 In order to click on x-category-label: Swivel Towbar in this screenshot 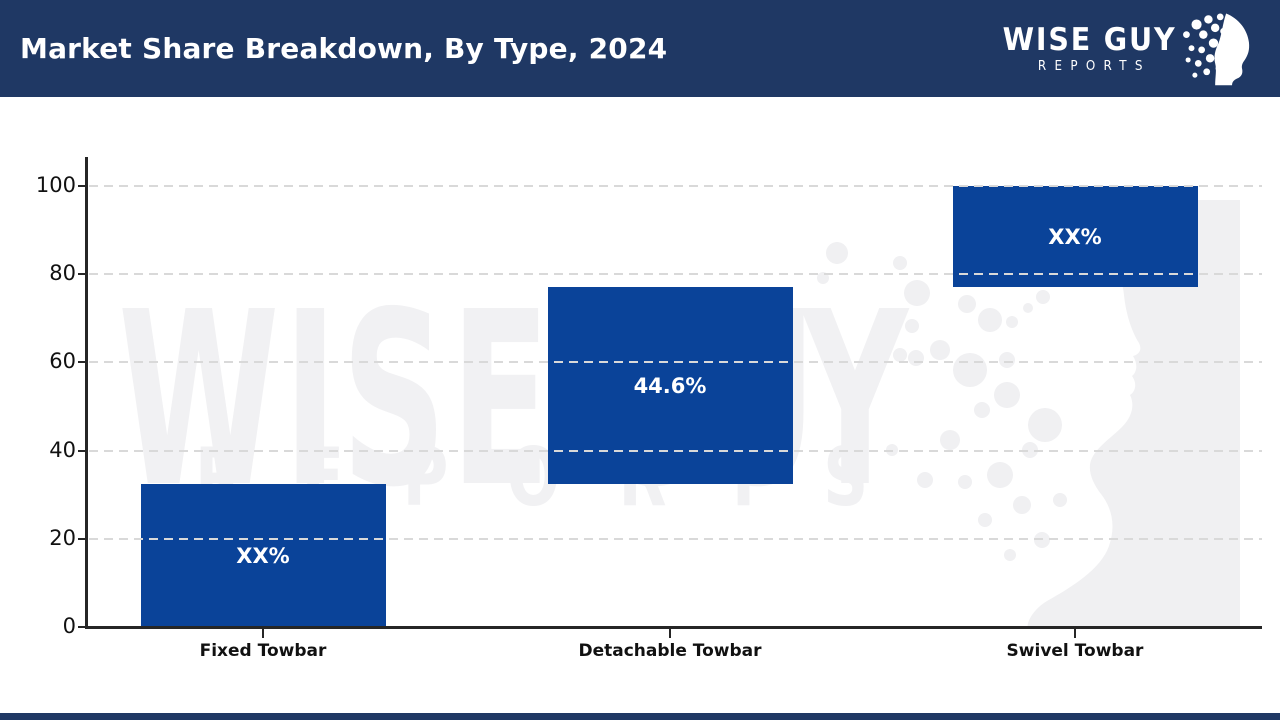, I will do `click(1075, 651)`.